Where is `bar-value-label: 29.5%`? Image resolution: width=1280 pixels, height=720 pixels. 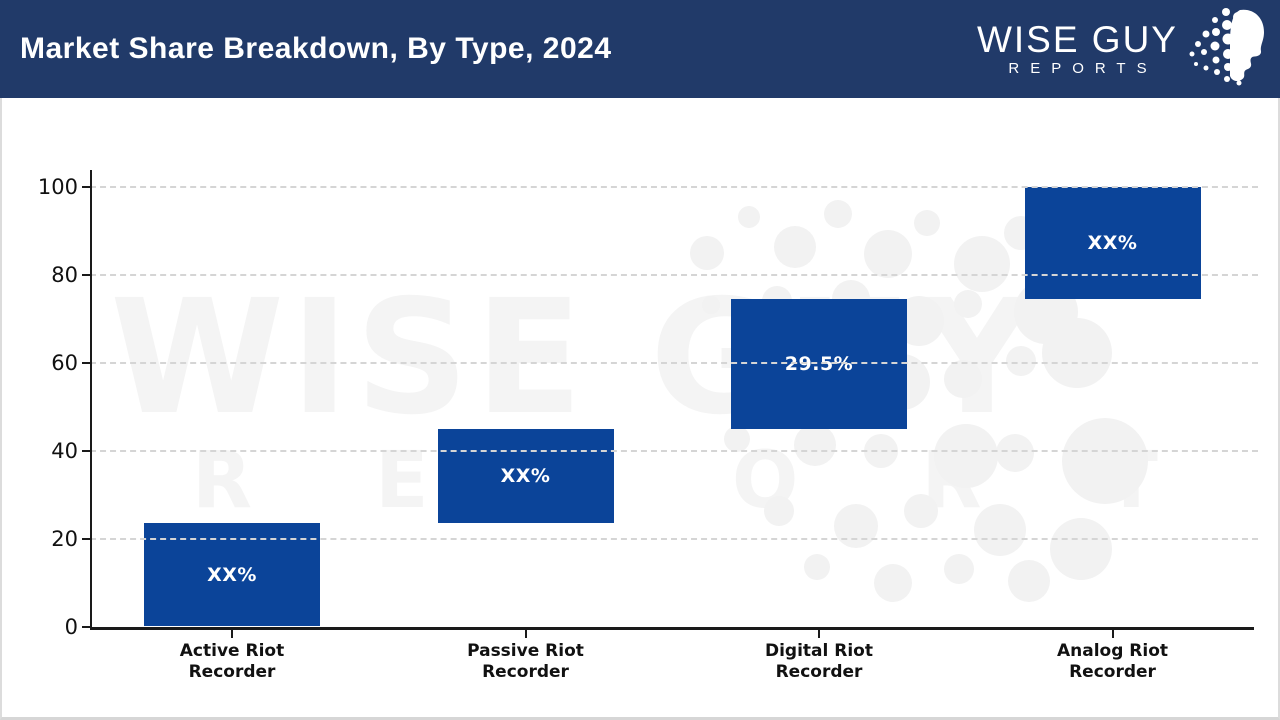 bar-value-label: 29.5% is located at coordinates (819, 363).